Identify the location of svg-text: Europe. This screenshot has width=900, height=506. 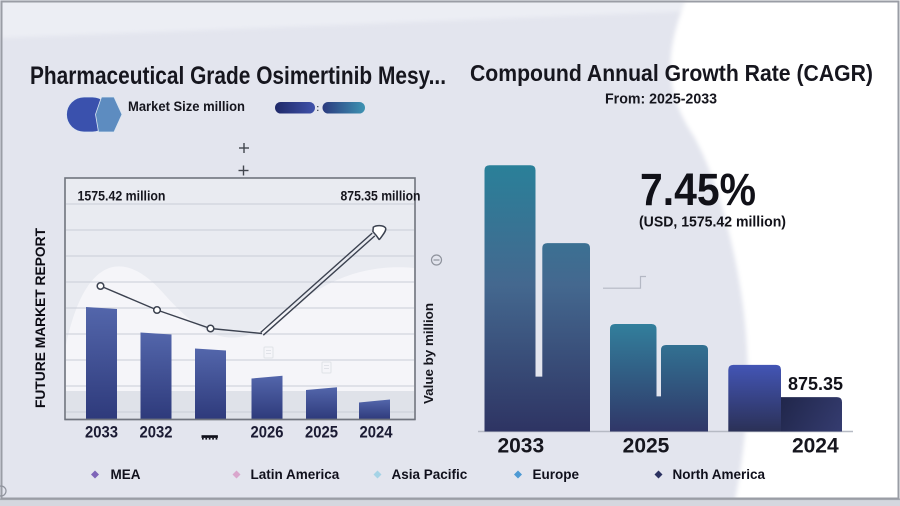
(556, 474).